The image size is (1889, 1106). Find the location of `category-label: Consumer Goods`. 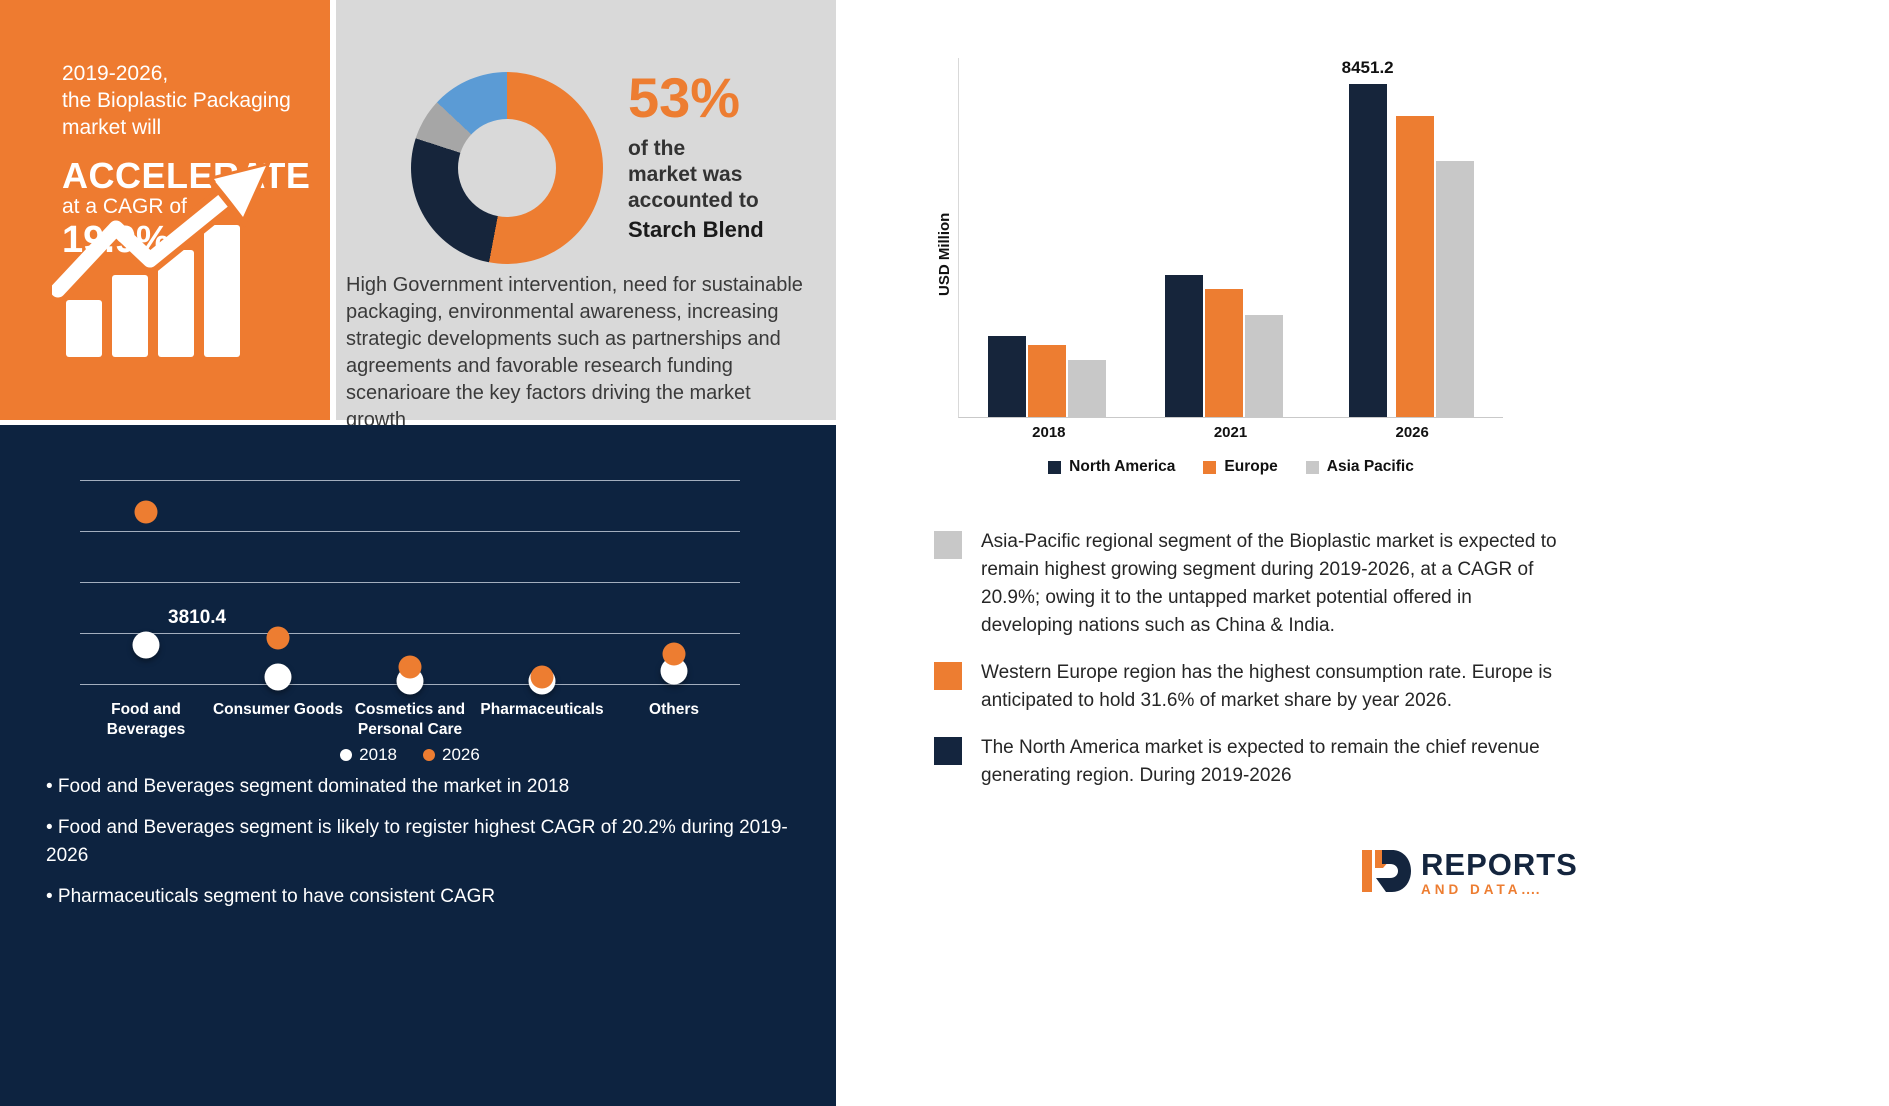

category-label: Consumer Goods is located at coordinates (278, 709).